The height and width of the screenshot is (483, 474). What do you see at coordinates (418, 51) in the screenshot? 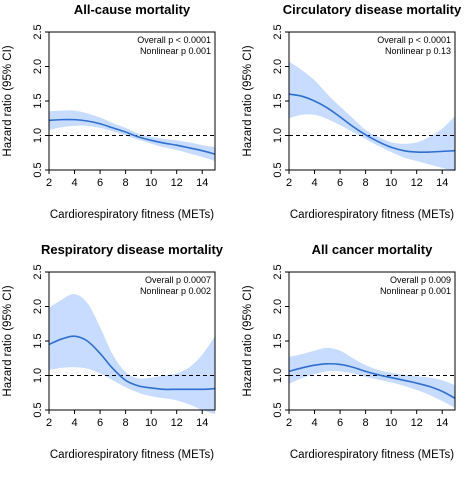
I see `p-value-annotation: Nonlinear p 0.13` at bounding box center [418, 51].